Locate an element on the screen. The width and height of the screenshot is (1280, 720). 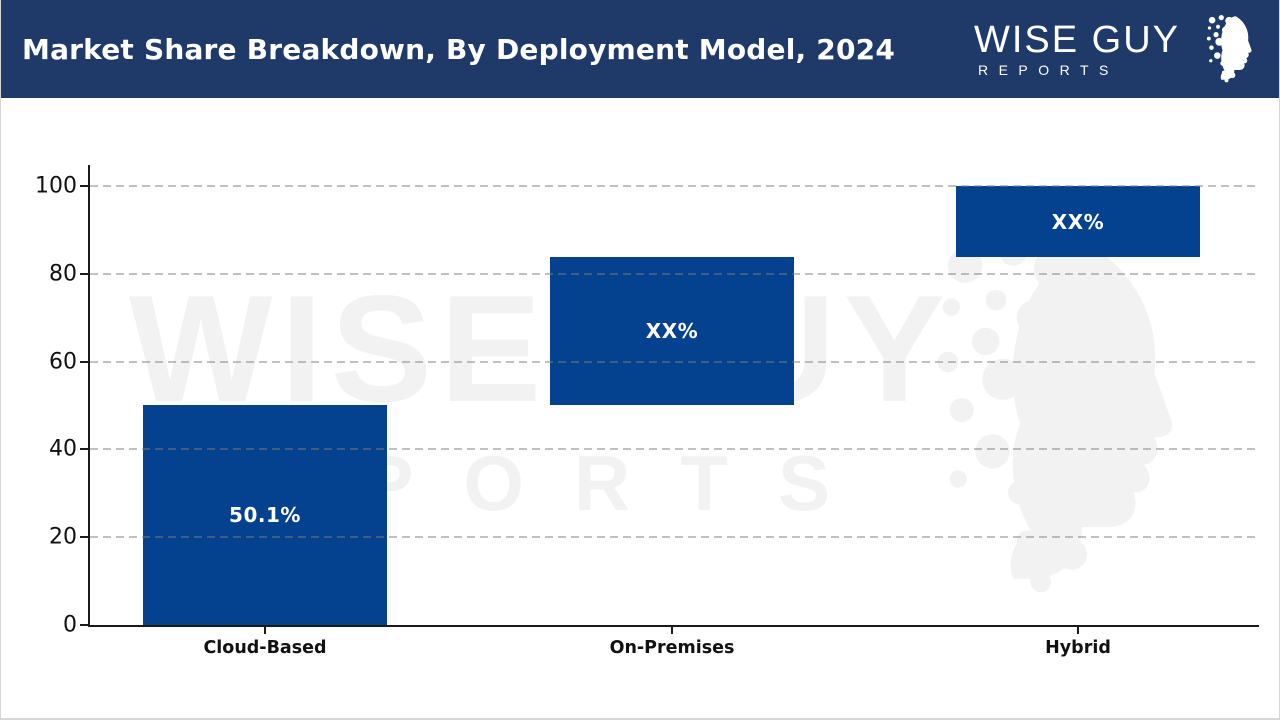
bar-cloud-based: 50.1% is located at coordinates (265, 515).